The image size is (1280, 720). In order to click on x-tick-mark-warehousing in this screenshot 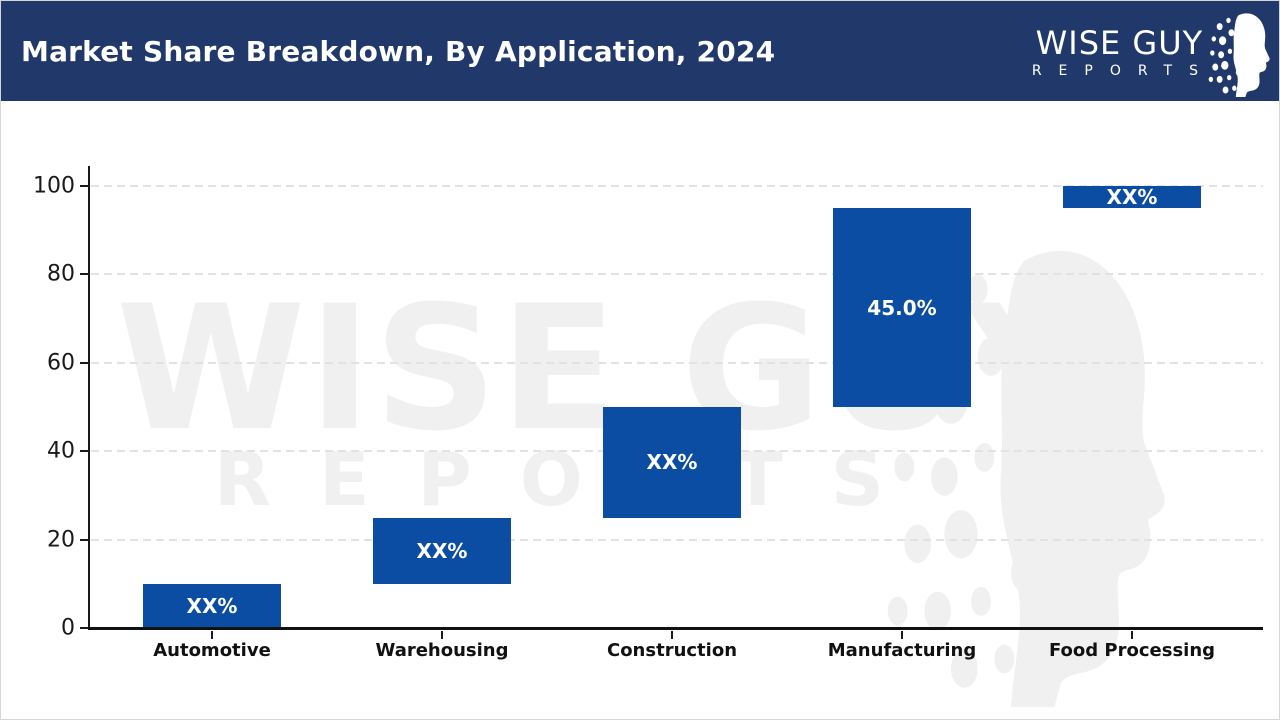, I will do `click(442, 635)`.